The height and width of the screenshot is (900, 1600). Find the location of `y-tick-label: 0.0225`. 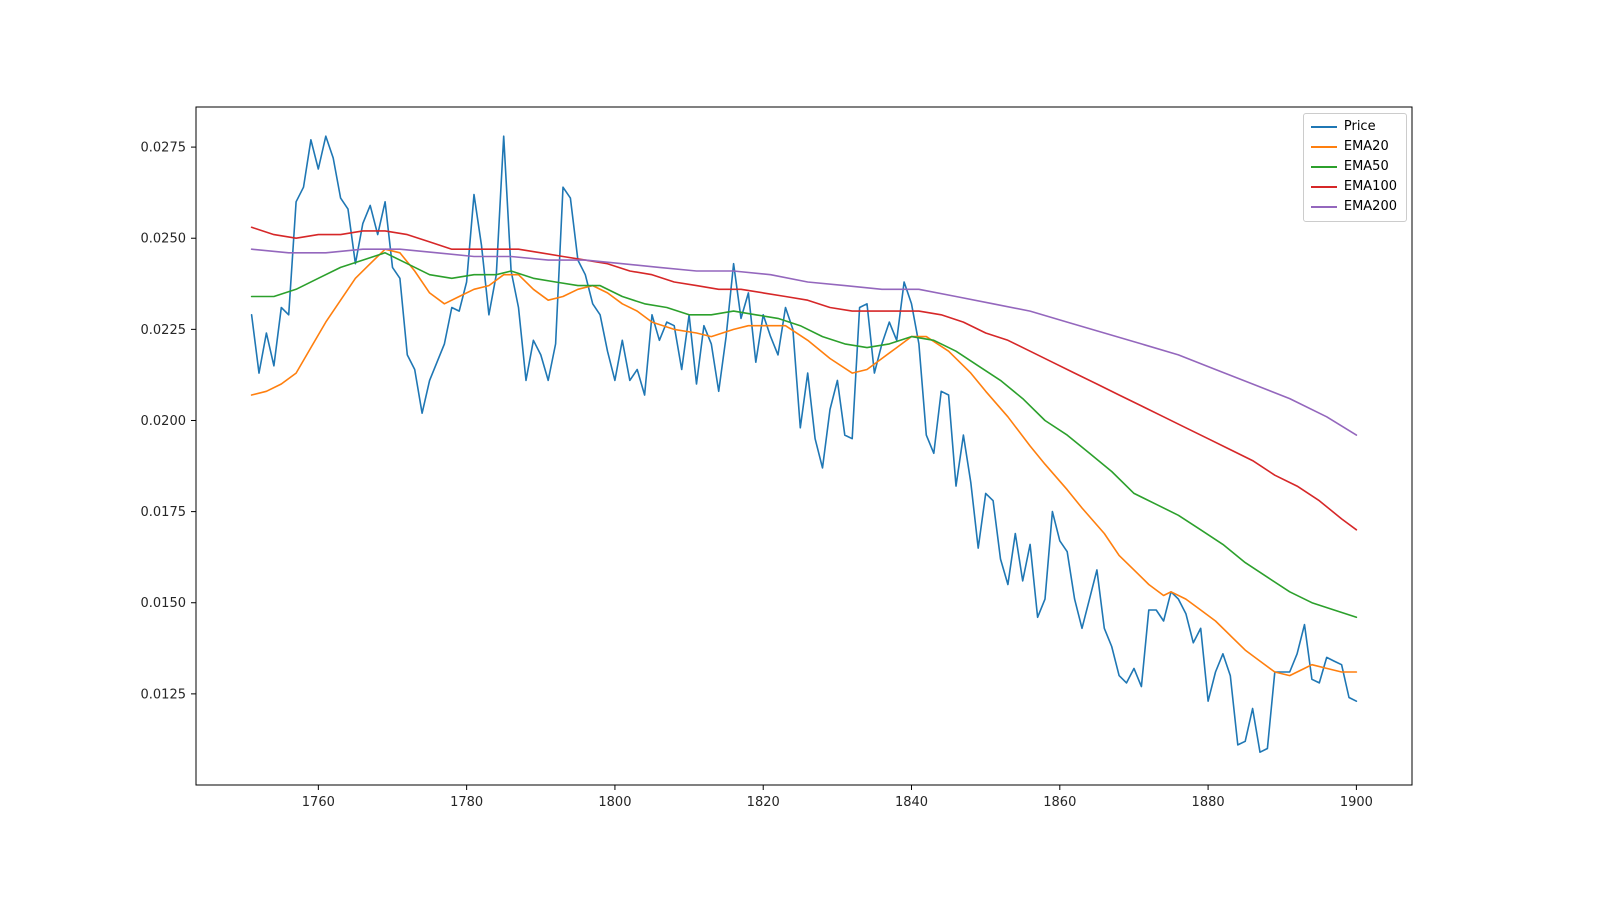

y-tick-label: 0.0225 is located at coordinates (164, 330).